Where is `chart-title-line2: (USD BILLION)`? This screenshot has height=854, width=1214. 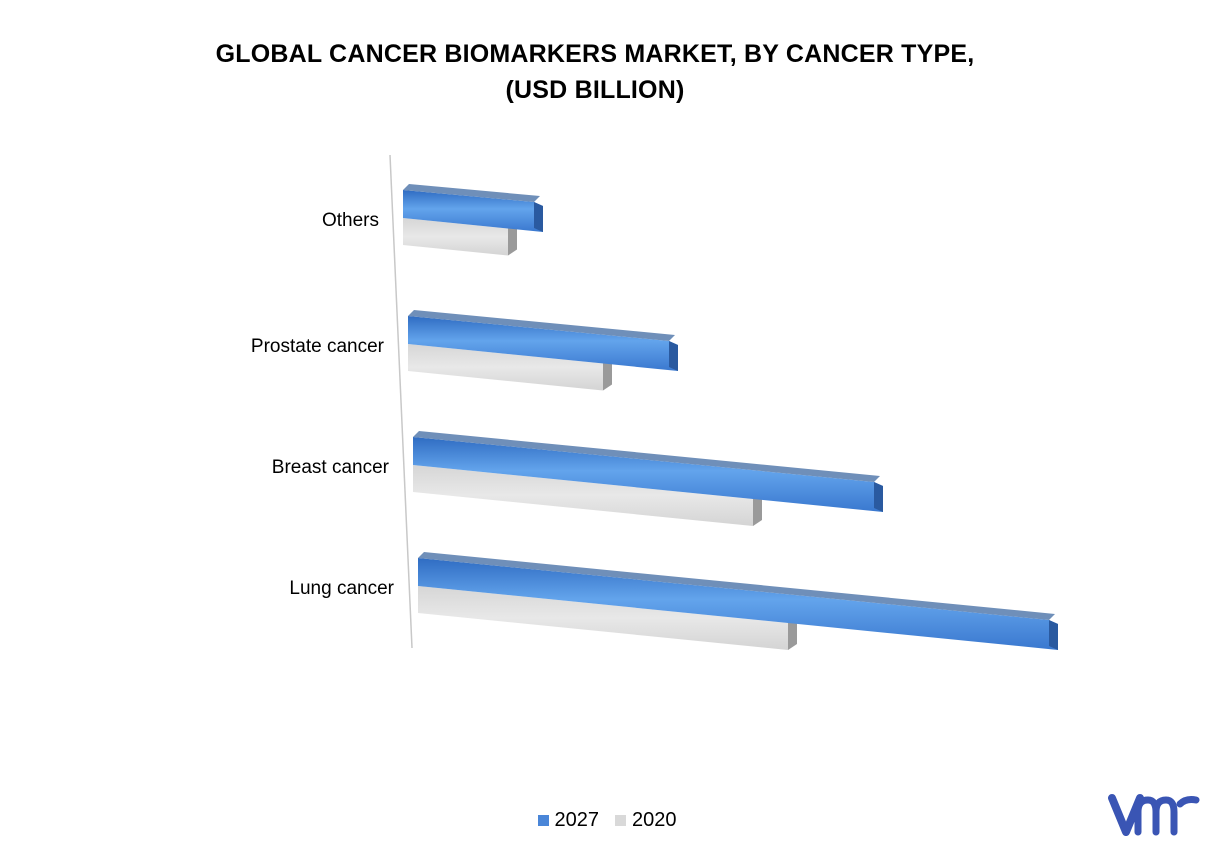 chart-title-line2: (USD BILLION) is located at coordinates (595, 90).